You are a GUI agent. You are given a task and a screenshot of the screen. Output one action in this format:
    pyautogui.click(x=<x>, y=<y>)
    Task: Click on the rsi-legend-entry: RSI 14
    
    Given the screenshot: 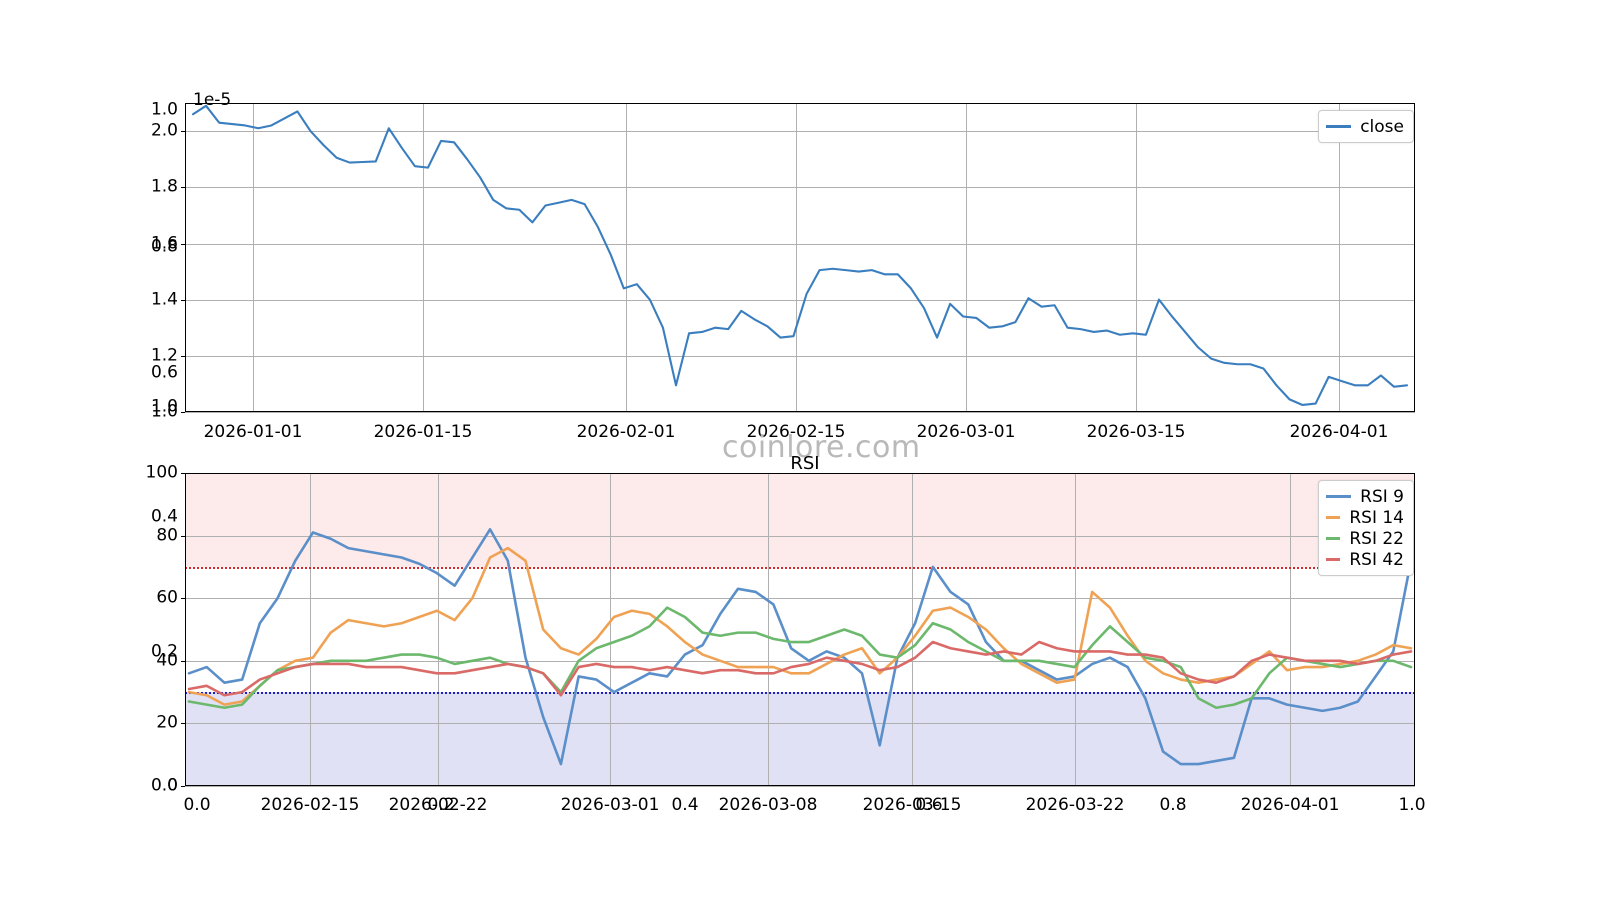 What is the action you would take?
    pyautogui.click(x=1365, y=517)
    